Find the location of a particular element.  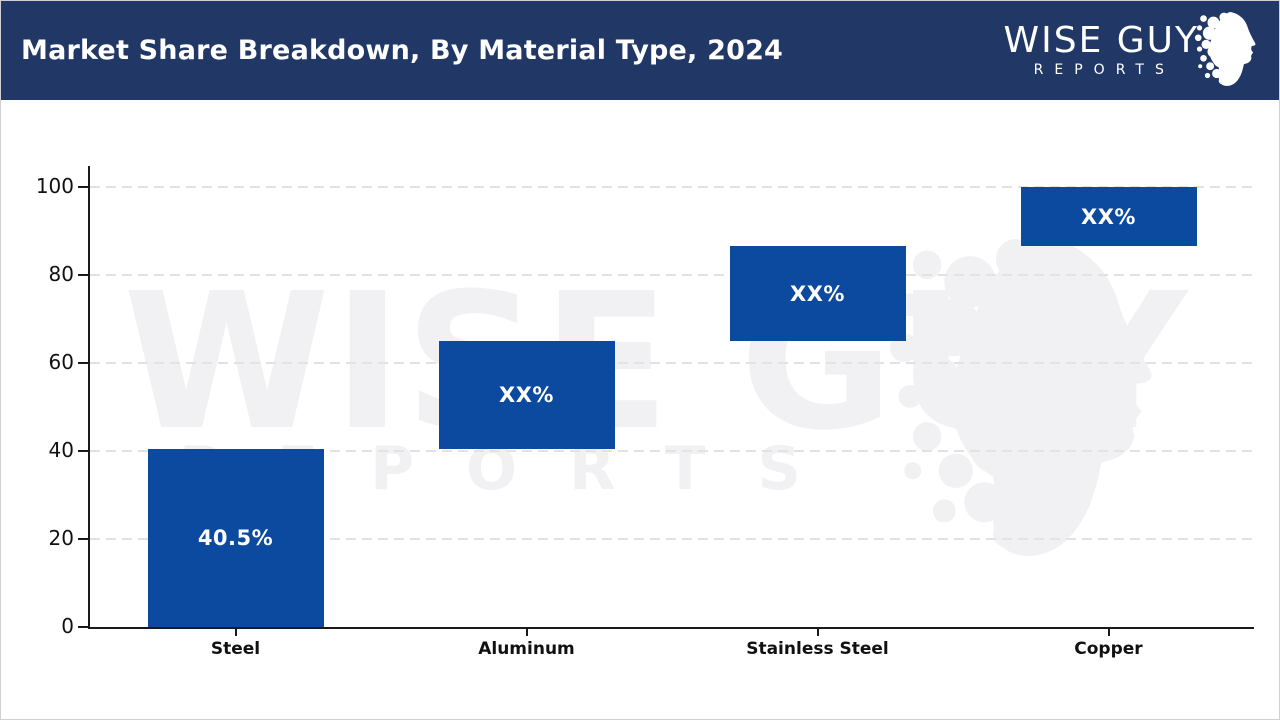

bar-steel: 40.5% is located at coordinates (235, 537).